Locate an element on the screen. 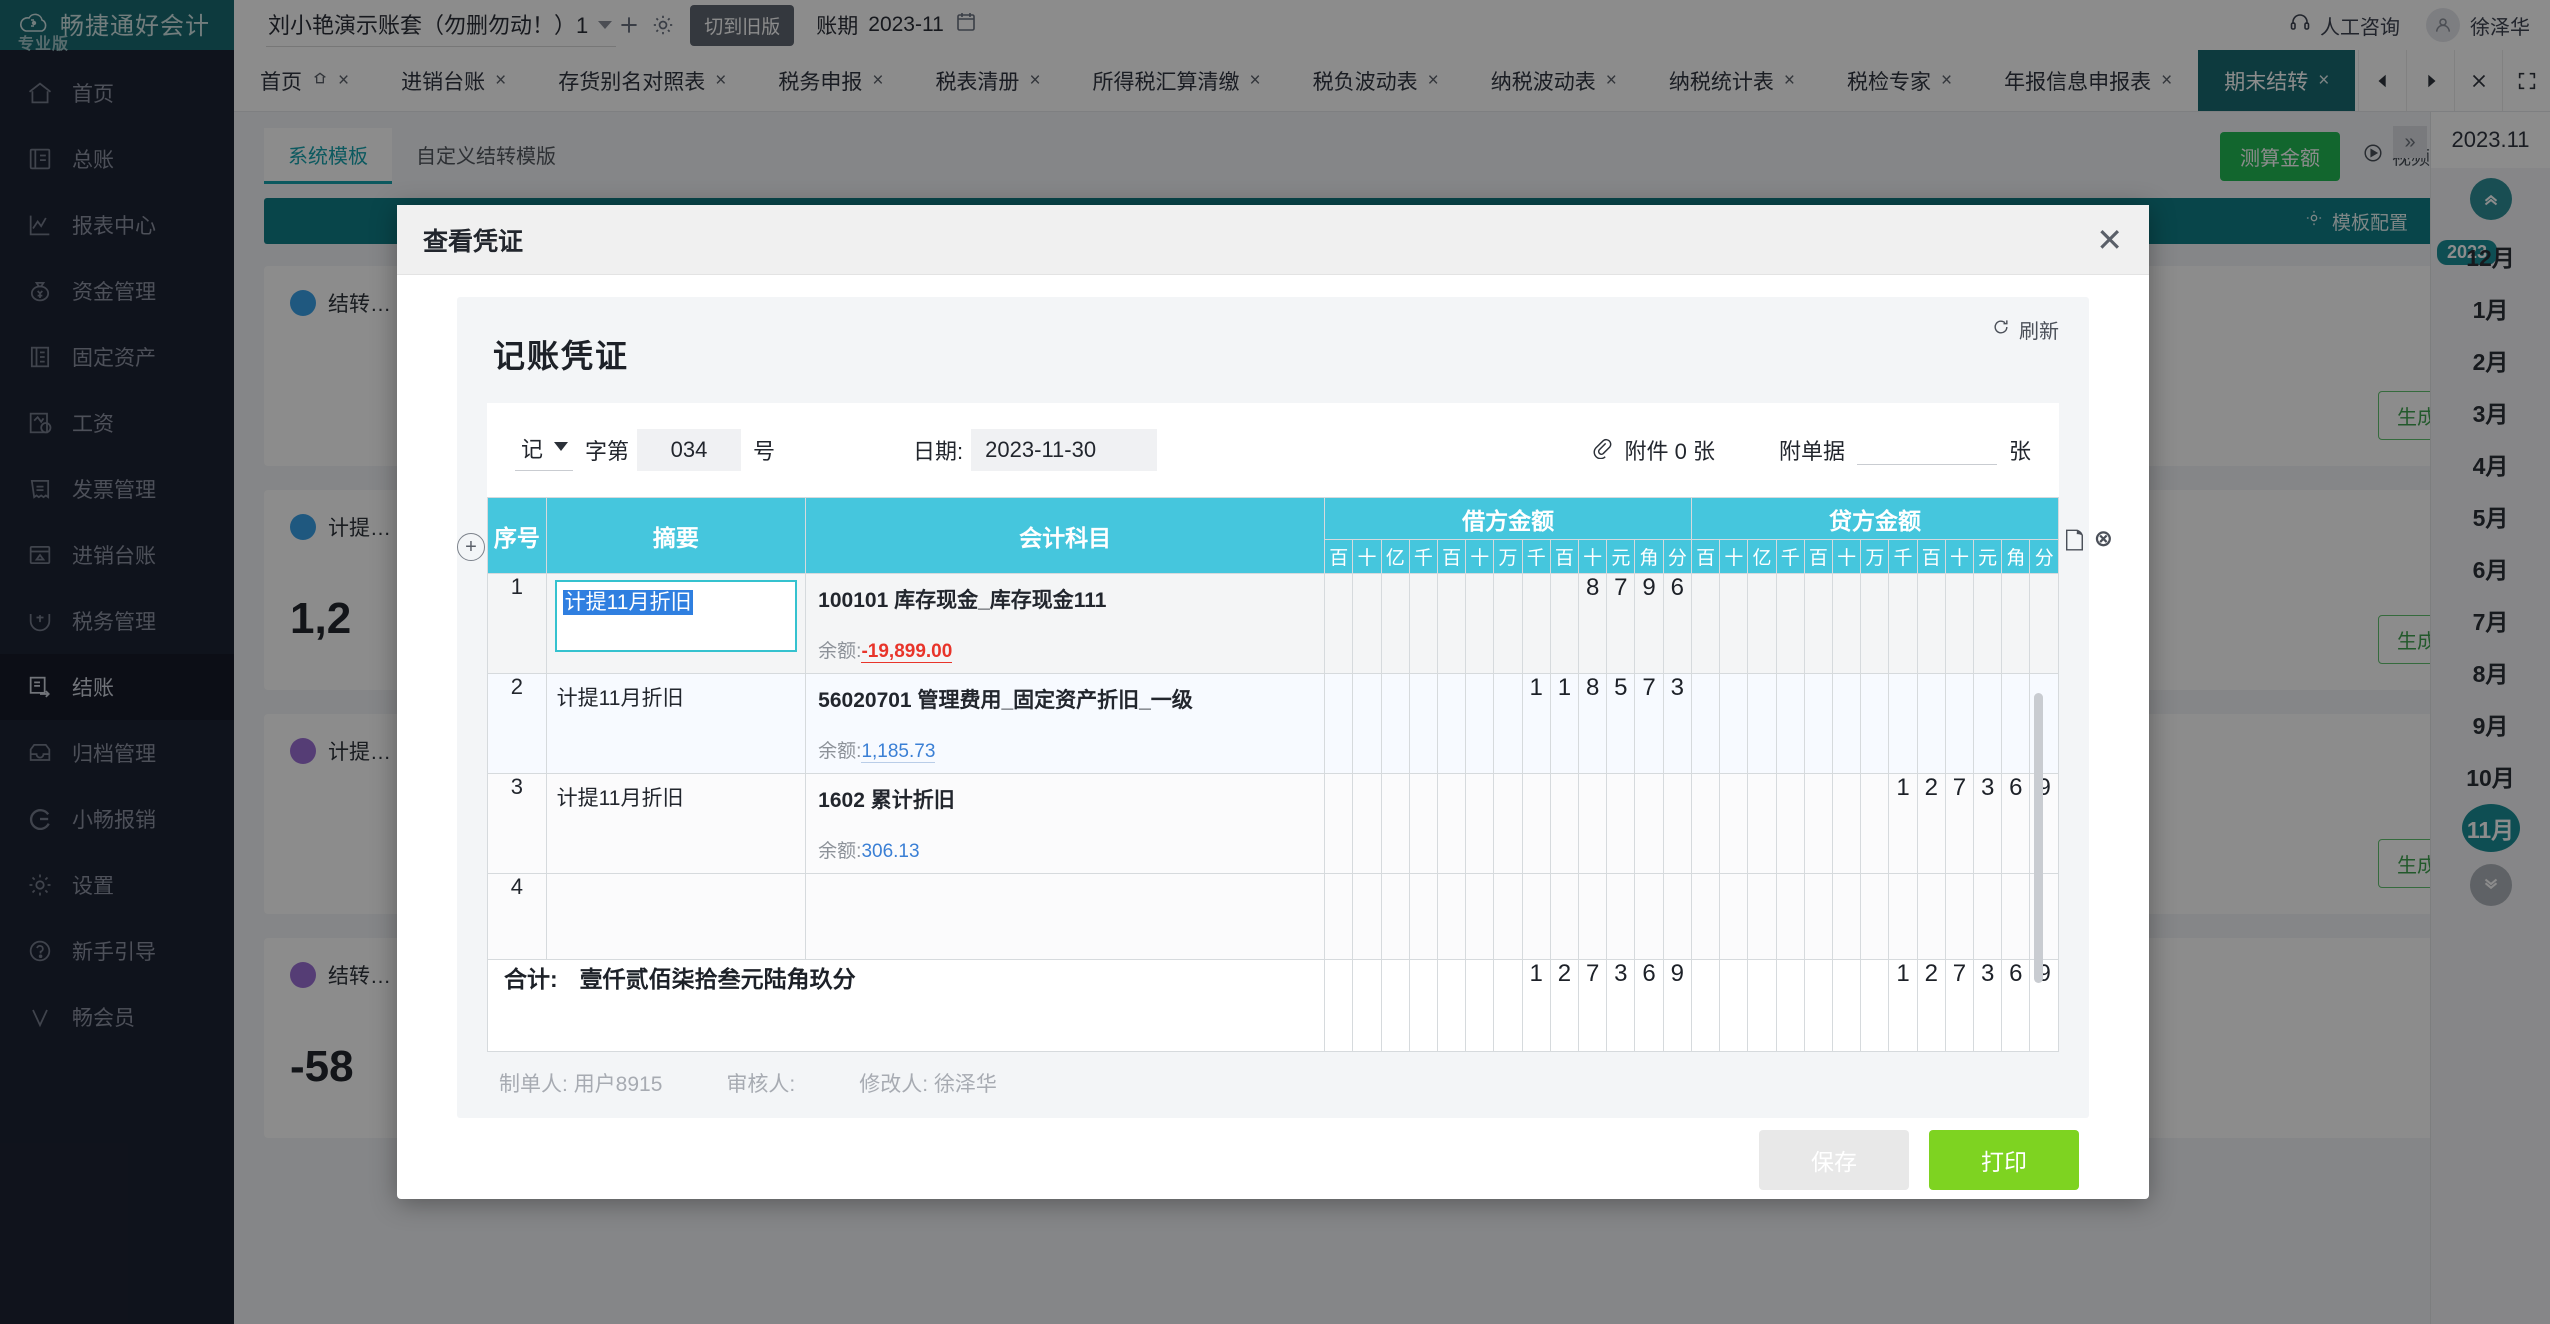 Image resolution: width=2550 pixels, height=1324 pixels. voucher-row: 4 is located at coordinates (1273, 916).